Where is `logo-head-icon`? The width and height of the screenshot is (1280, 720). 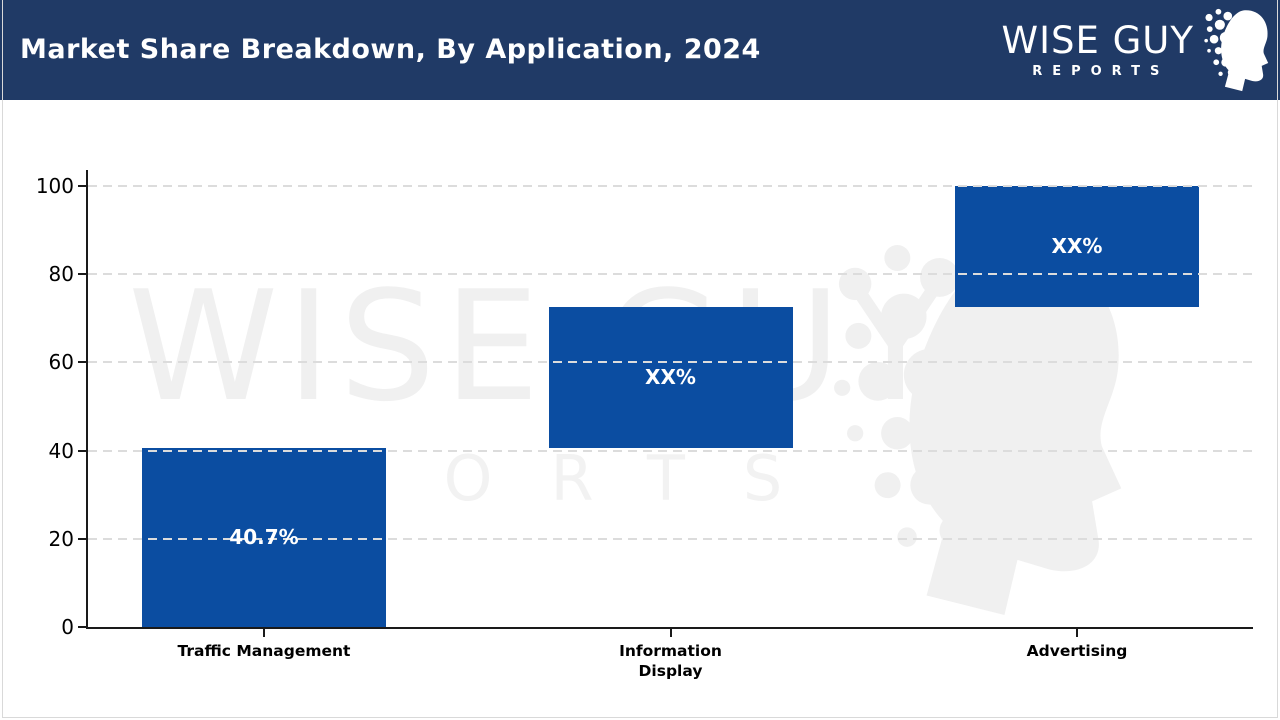
logo-head-icon is located at coordinates (1236, 50).